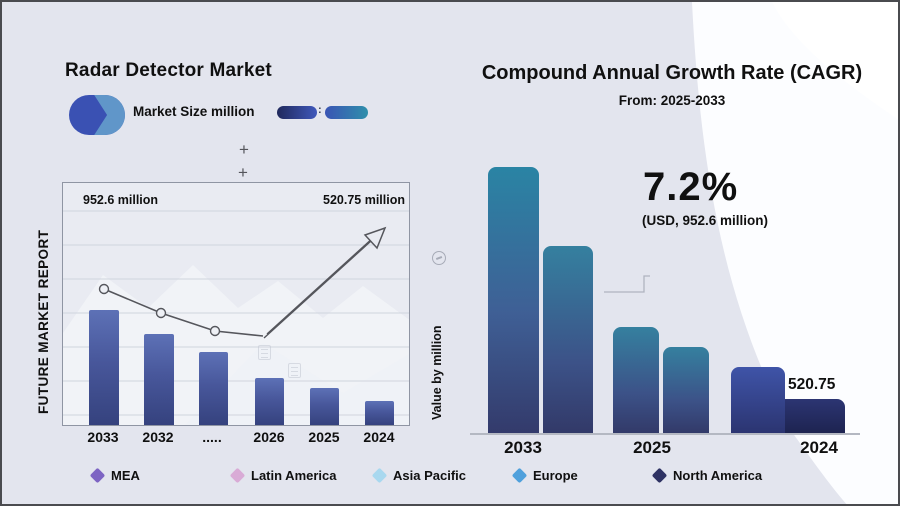 Image resolution: width=900 pixels, height=506 pixels. What do you see at coordinates (555, 475) in the screenshot?
I see `legend-label: Europe` at bounding box center [555, 475].